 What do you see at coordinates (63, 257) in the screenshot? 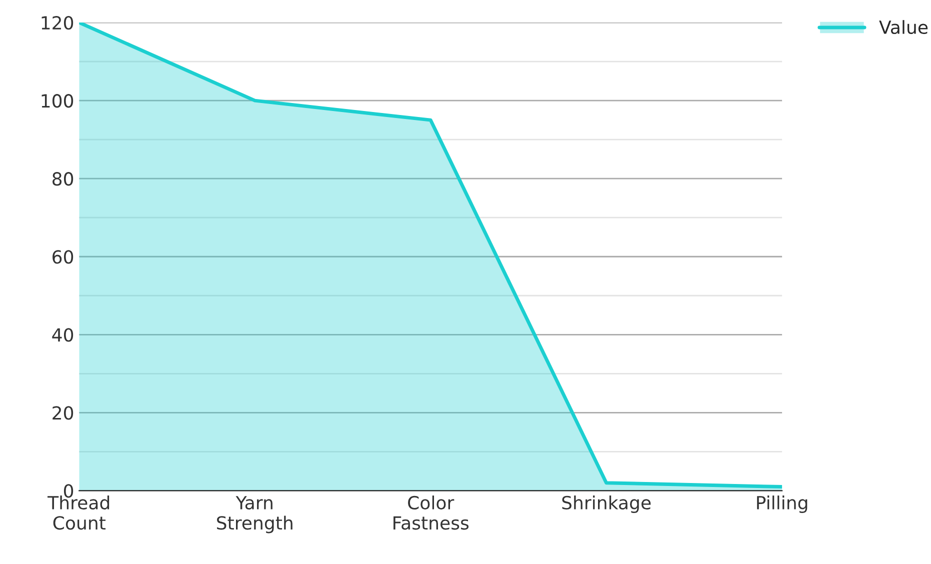
I see `y-tick-label: 60` at bounding box center [63, 257].